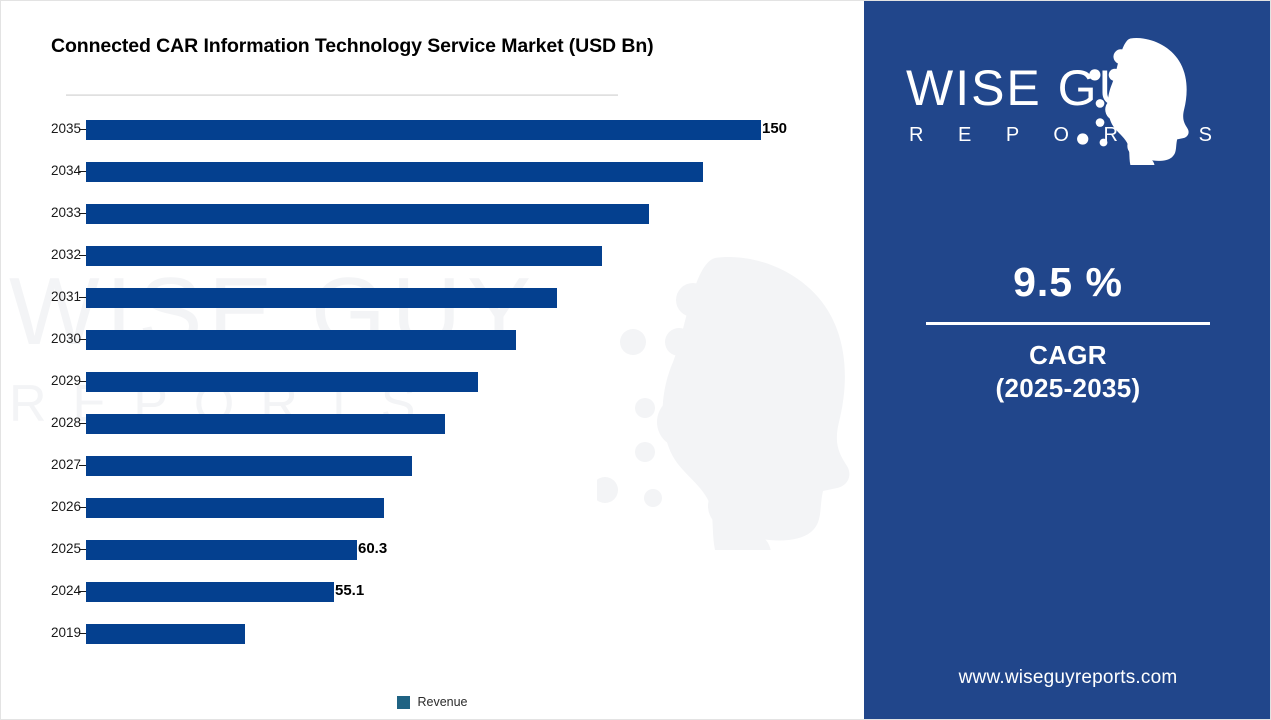 The height and width of the screenshot is (720, 1271). Describe the element at coordinates (1068, 101) in the screenshot. I see `wiseguy-reports-logo: WISE GUY R E P O R T S` at that location.